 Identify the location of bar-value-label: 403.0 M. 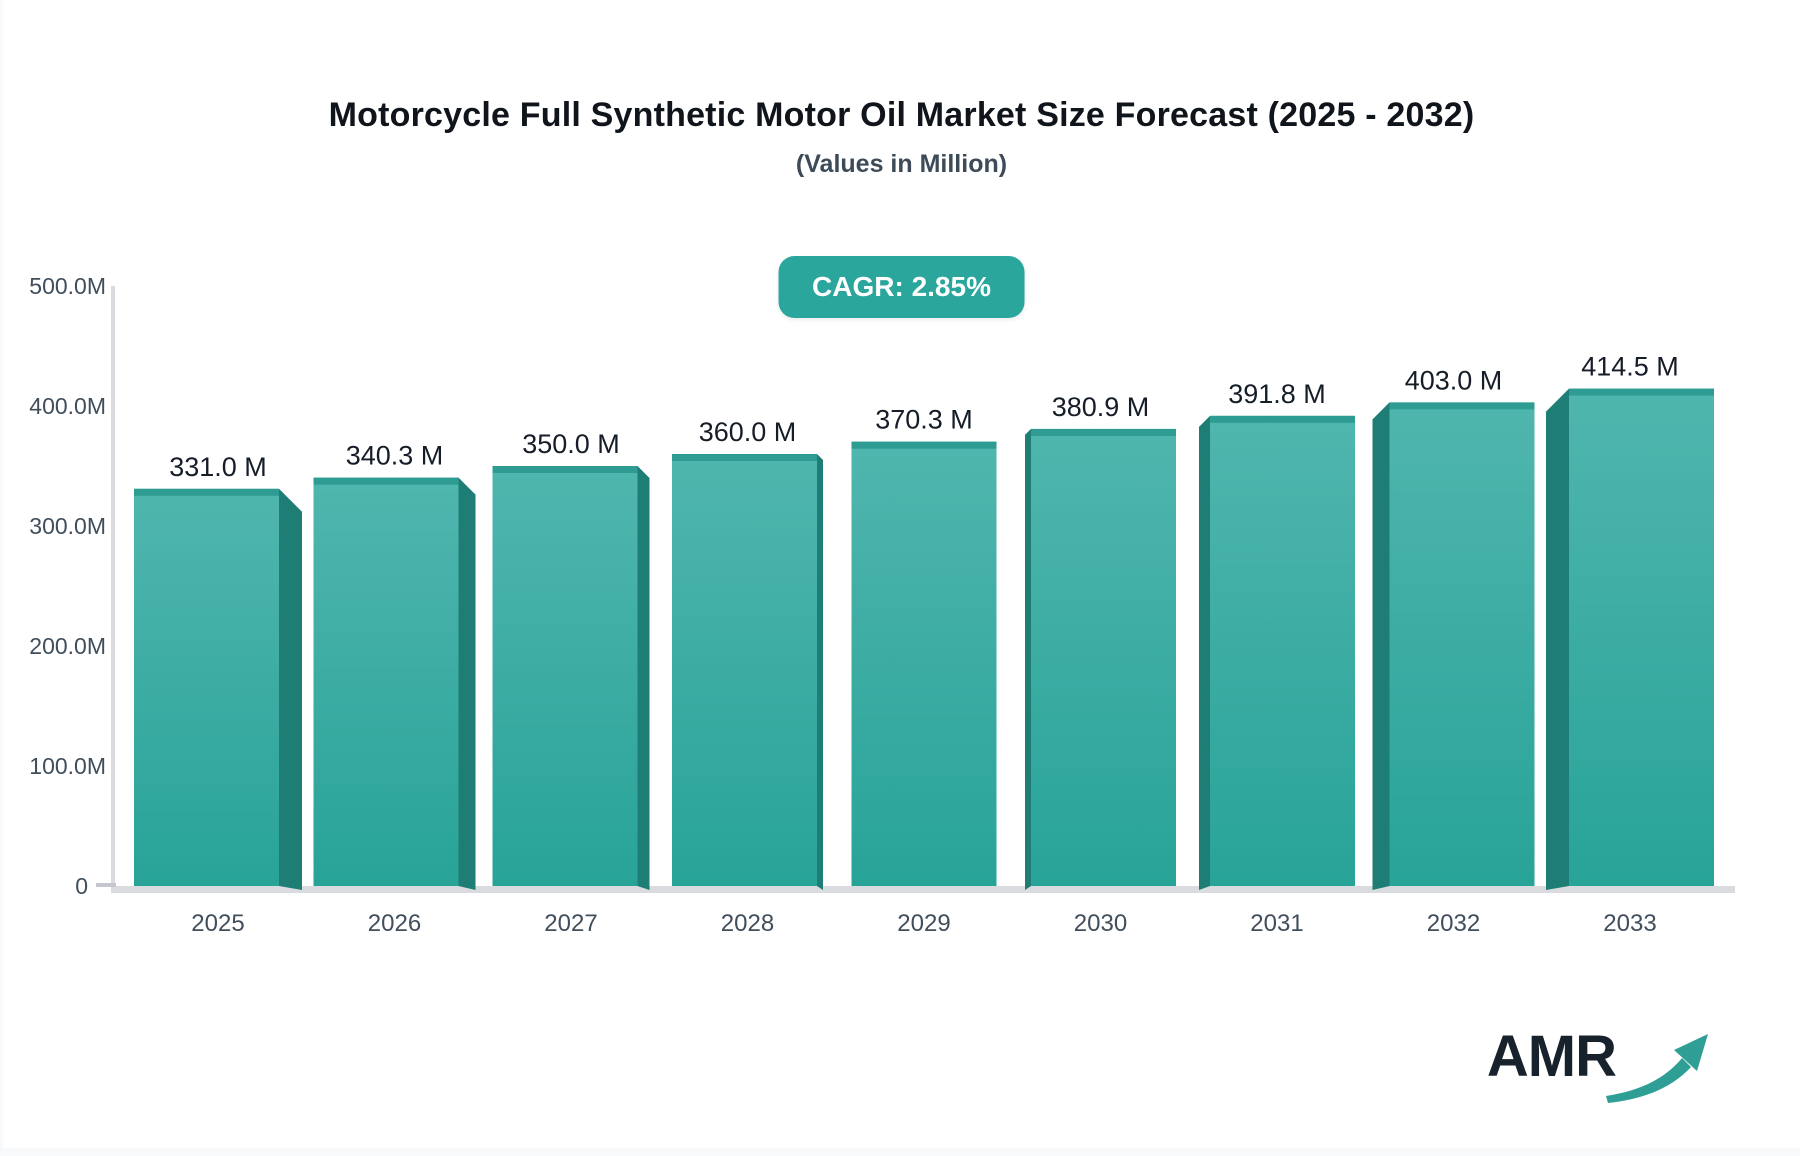
(1454, 380).